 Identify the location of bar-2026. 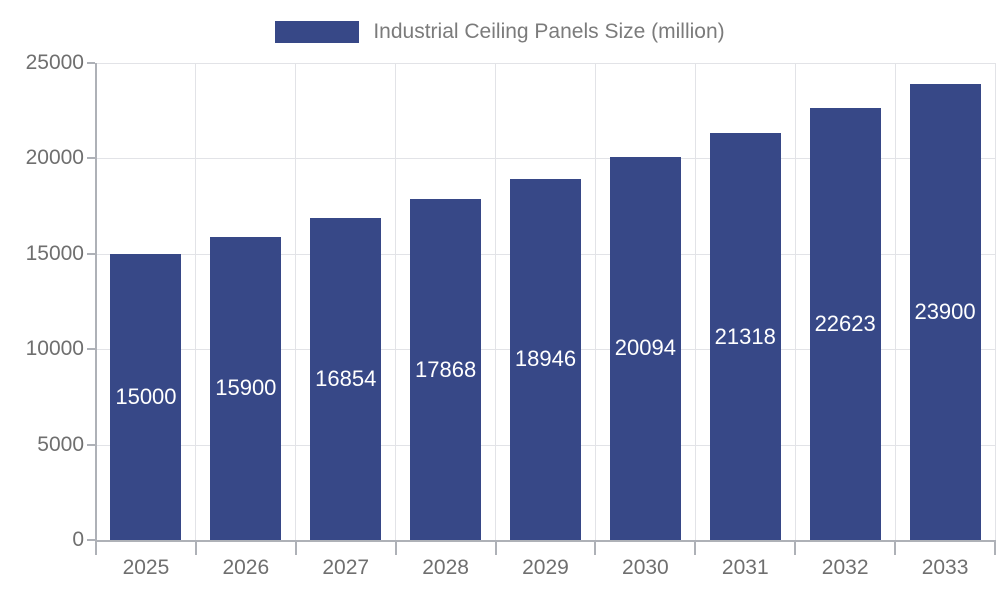
(246, 388).